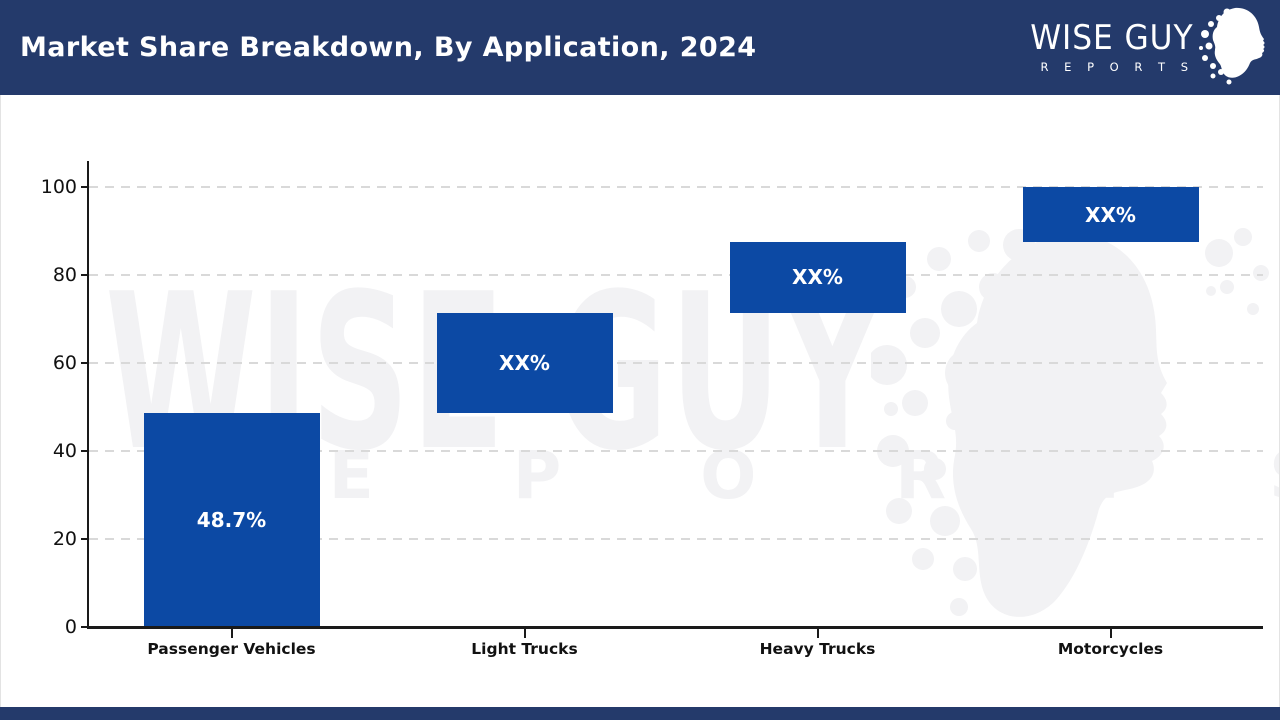 This screenshot has width=1280, height=720. Describe the element at coordinates (88, 395) in the screenshot. I see `y-axis-line` at that location.